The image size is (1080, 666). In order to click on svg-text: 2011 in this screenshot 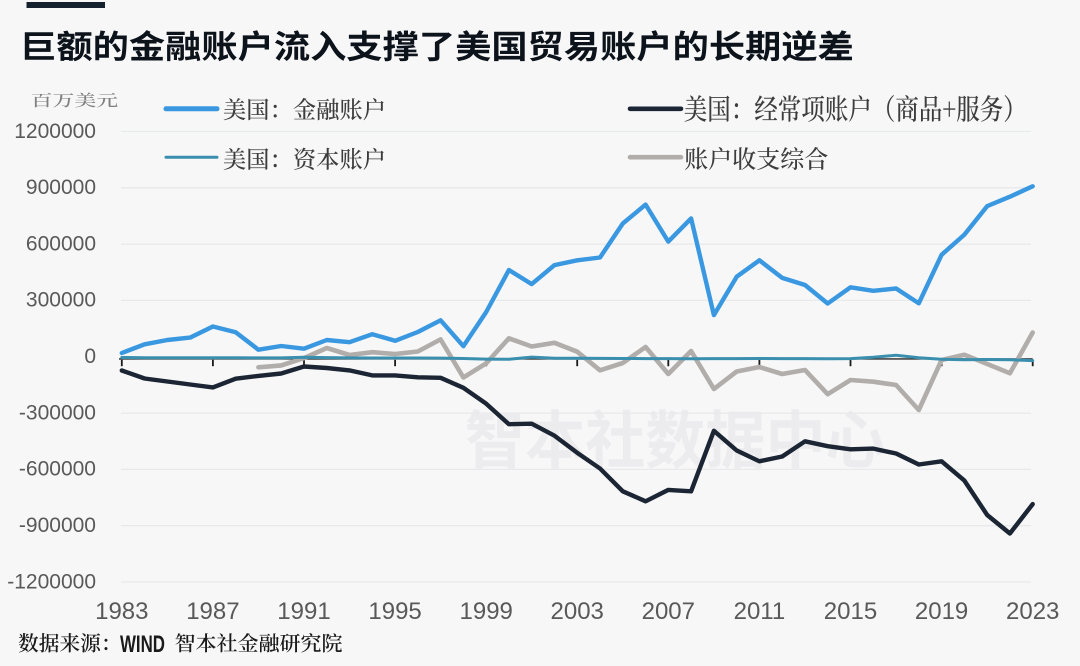, I will do `click(760, 611)`.